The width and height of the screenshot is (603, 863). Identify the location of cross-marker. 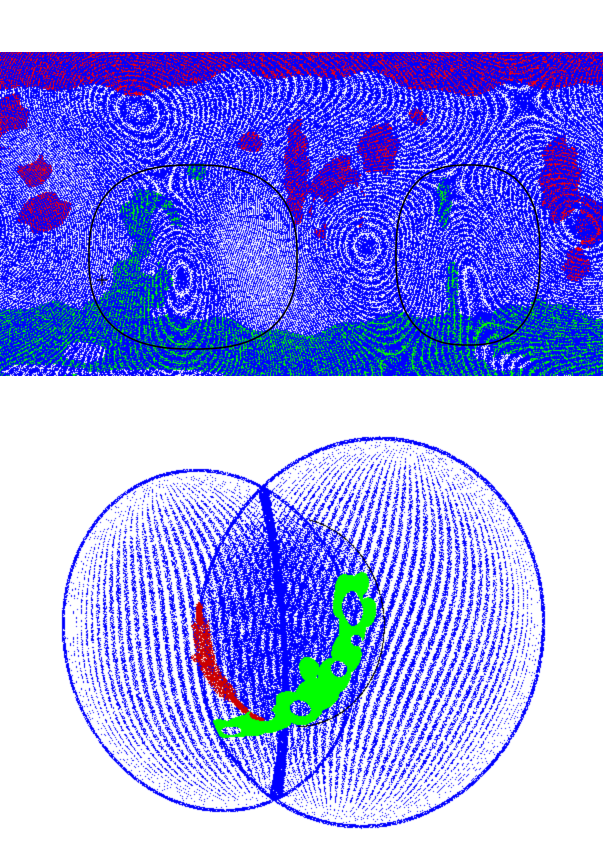
(102, 280).